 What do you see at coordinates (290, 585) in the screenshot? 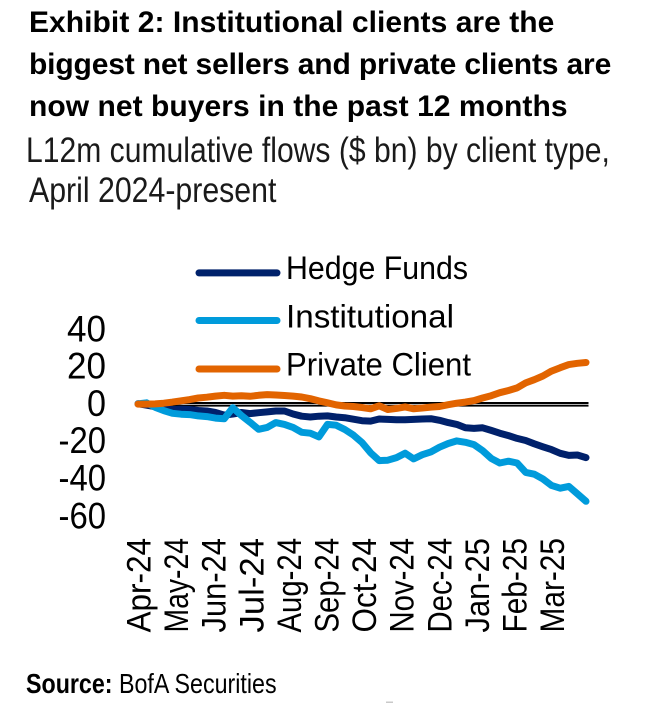
I see `svg-text: Aug-24` at bounding box center [290, 585].